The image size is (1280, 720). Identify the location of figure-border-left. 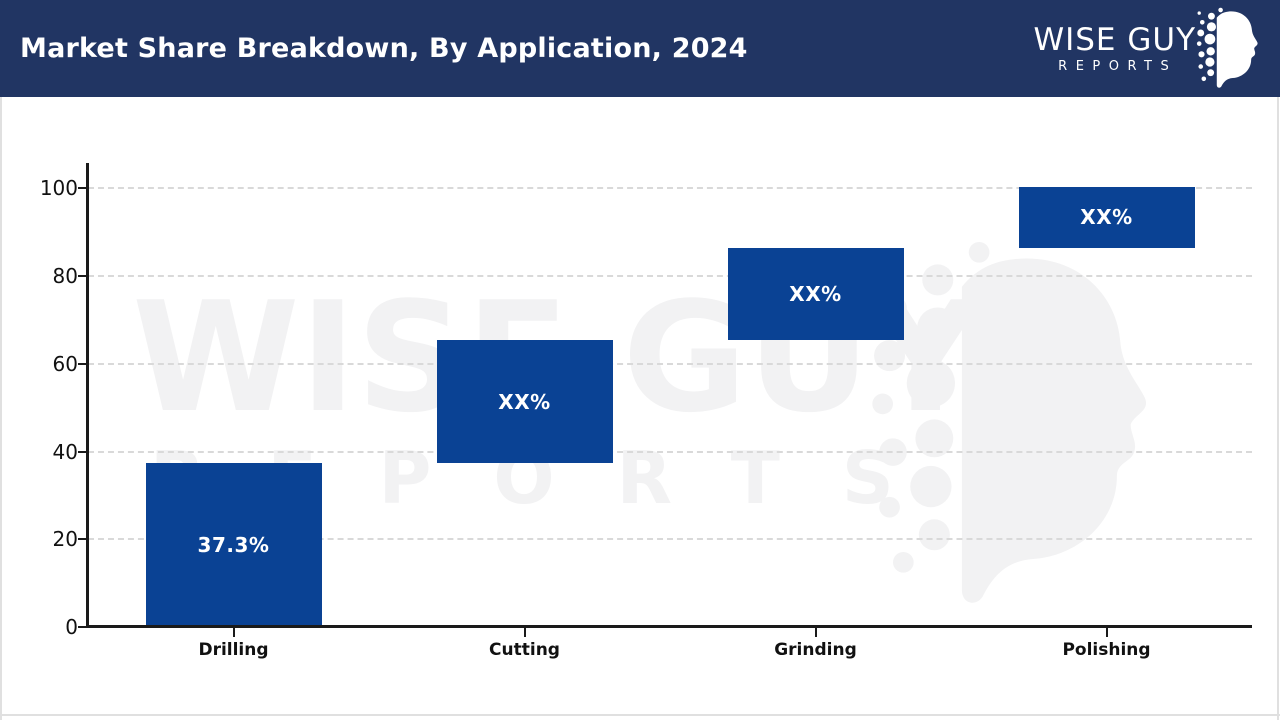
(1, 408).